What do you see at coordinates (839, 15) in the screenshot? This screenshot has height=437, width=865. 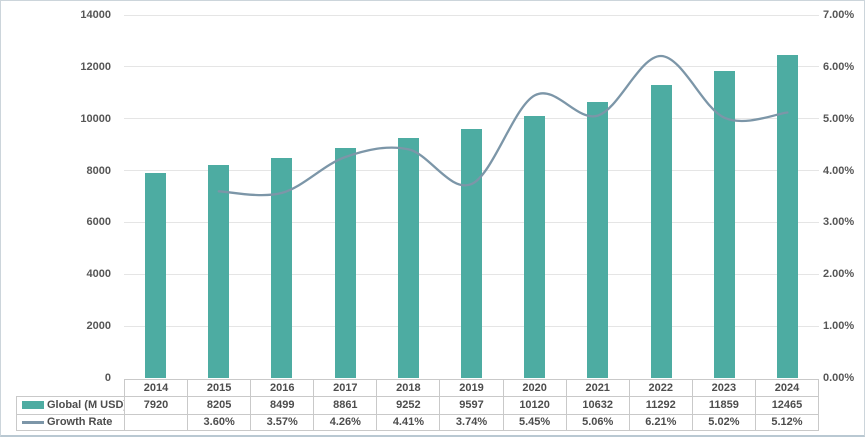 I see `right-axis-tick: 7.00%` at bounding box center [839, 15].